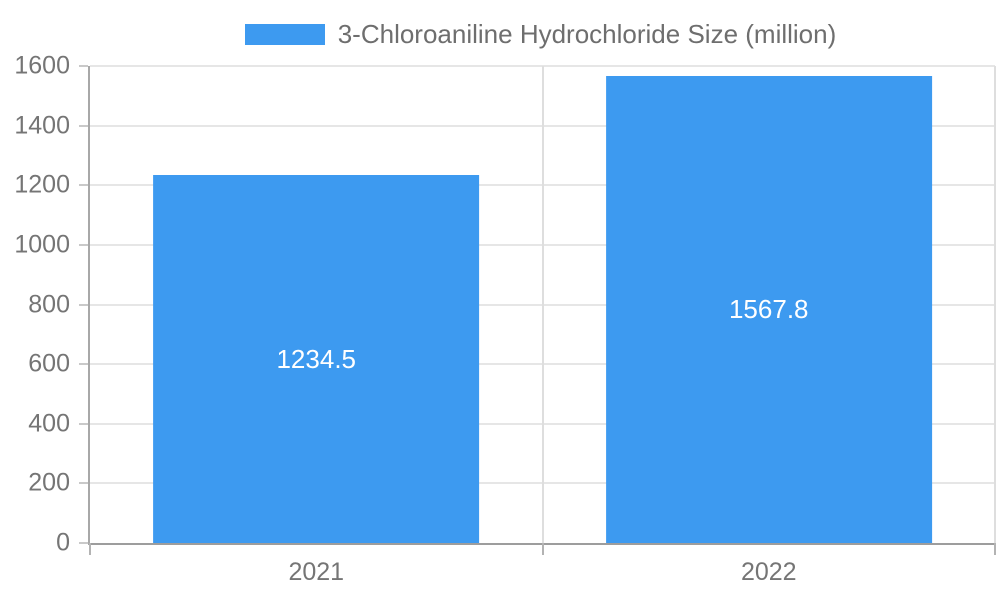  Describe the element at coordinates (49, 423) in the screenshot. I see `y-axis-label: 400` at that location.